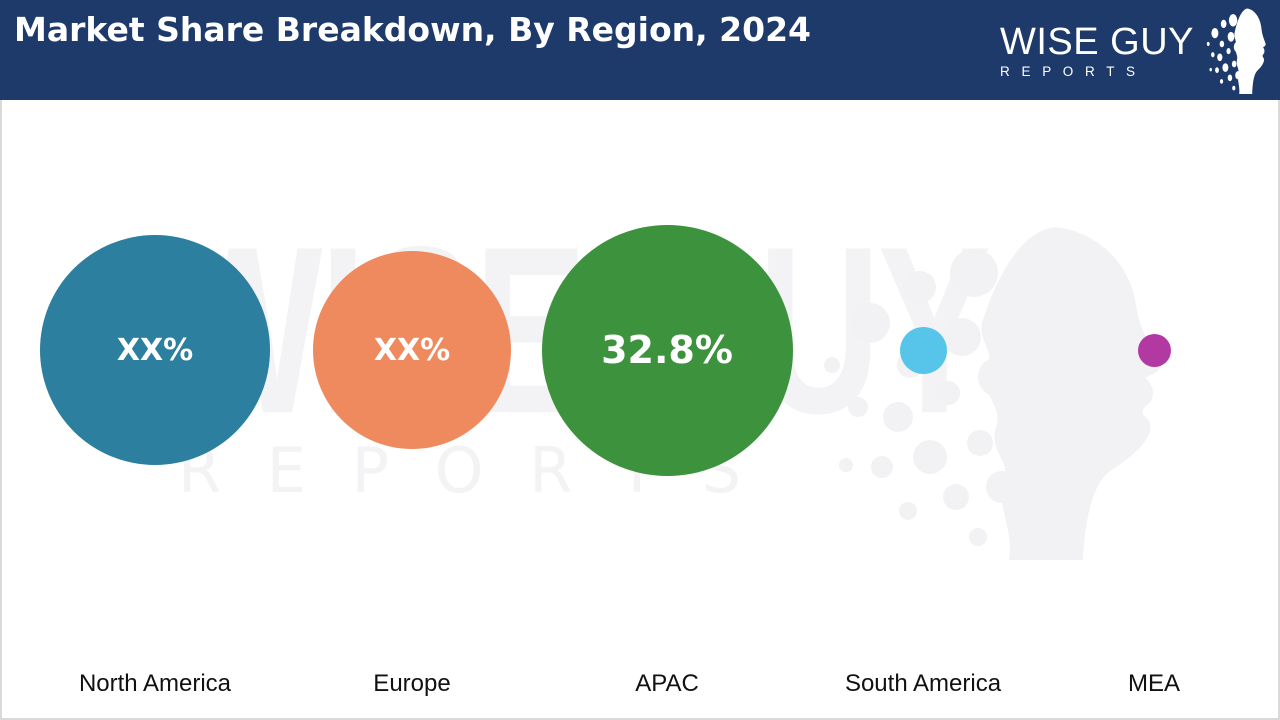  Describe the element at coordinates (992, 393) in the screenshot. I see `watermark-head-icon` at that location.